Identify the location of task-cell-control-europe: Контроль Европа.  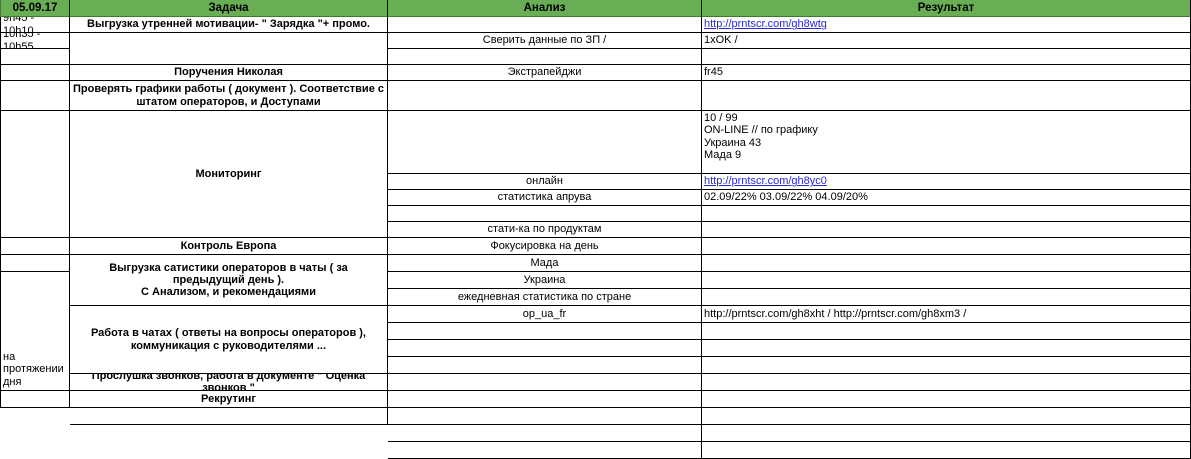
(229, 246).